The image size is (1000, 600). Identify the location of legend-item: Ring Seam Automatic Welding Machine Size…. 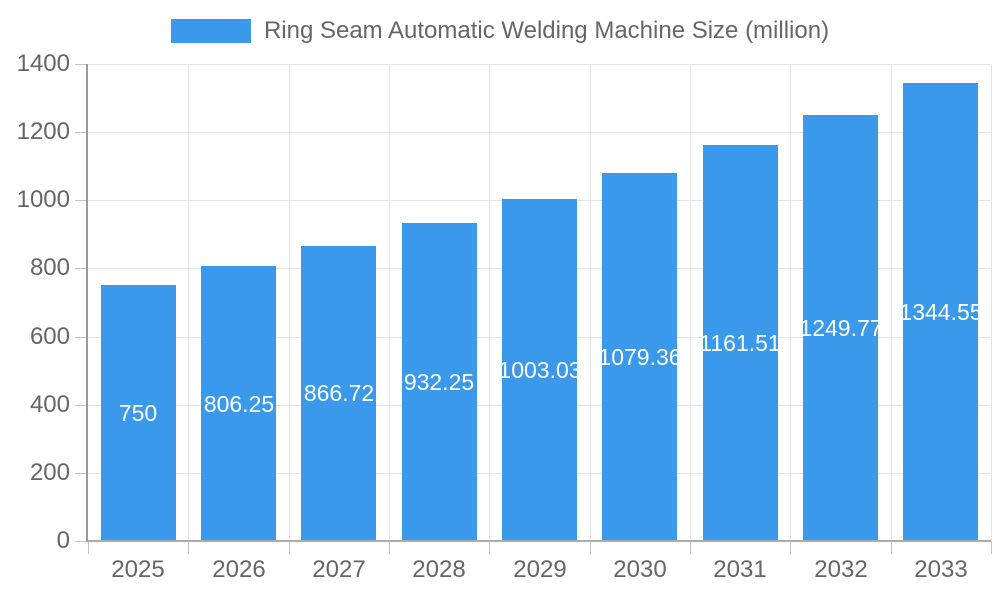
(500, 31).